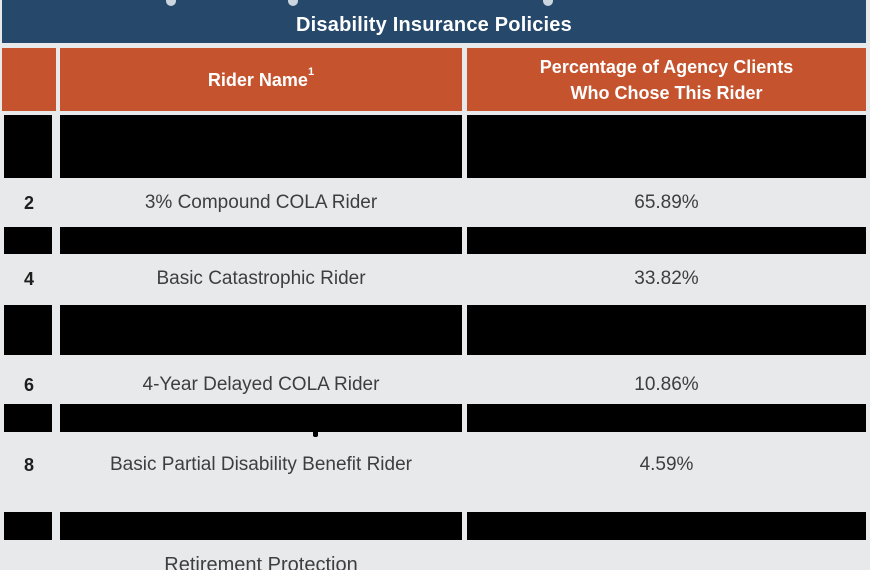 This screenshot has height=570, width=870. I want to click on percentage-header-line1: Percentage of Agency Clients, so click(666, 66).